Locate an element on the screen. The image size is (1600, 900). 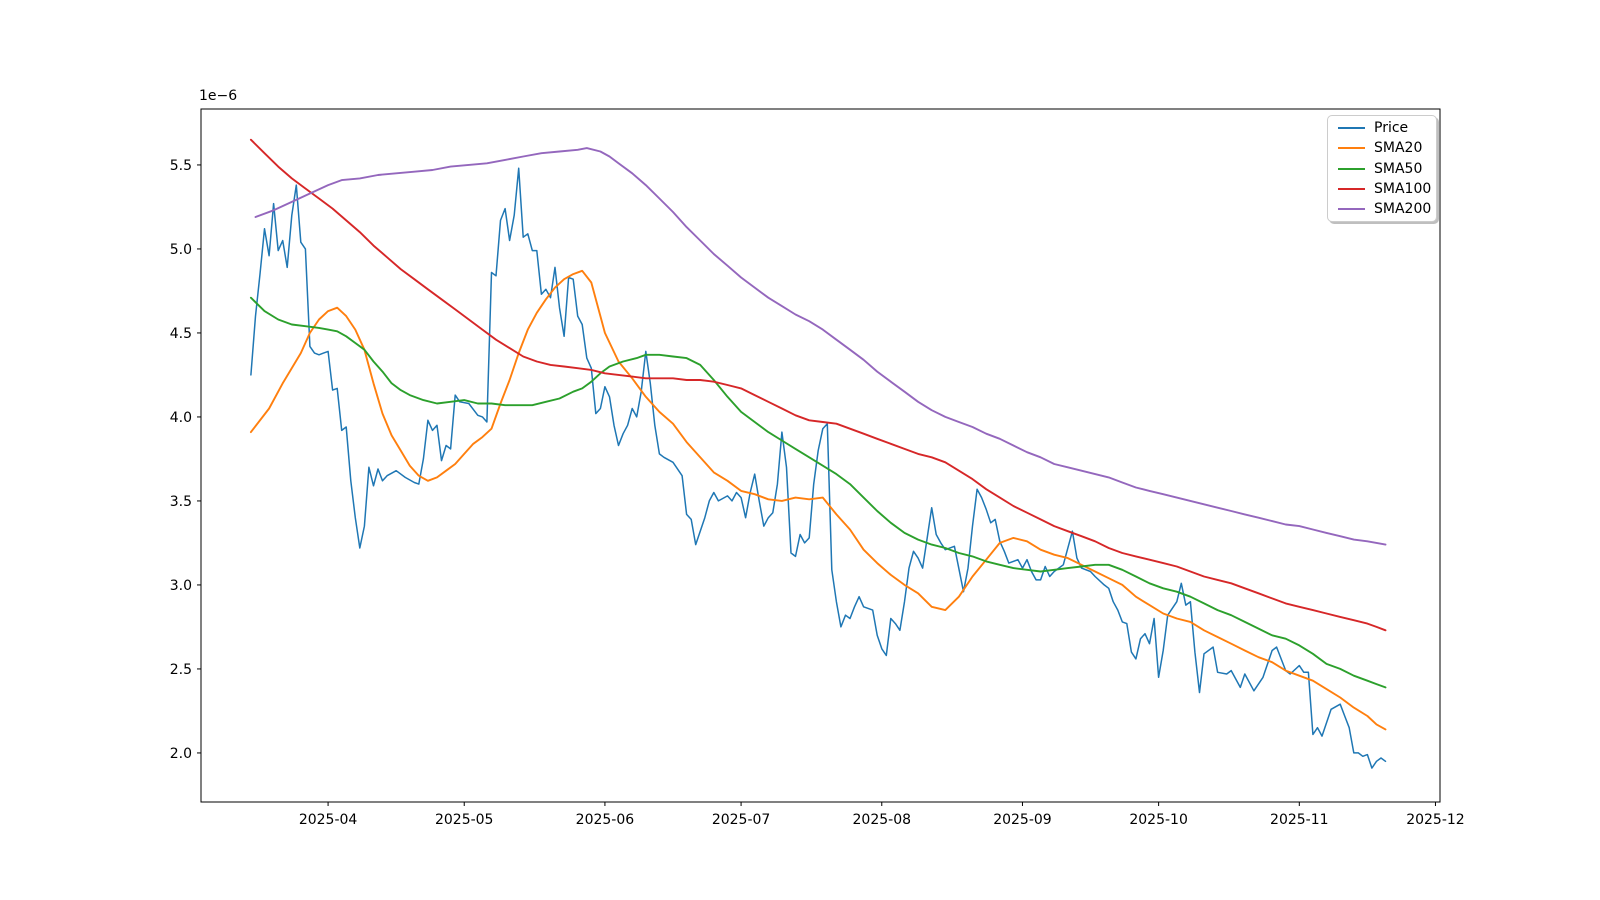
x-tick-label: 2025-09 is located at coordinates (1022, 820).